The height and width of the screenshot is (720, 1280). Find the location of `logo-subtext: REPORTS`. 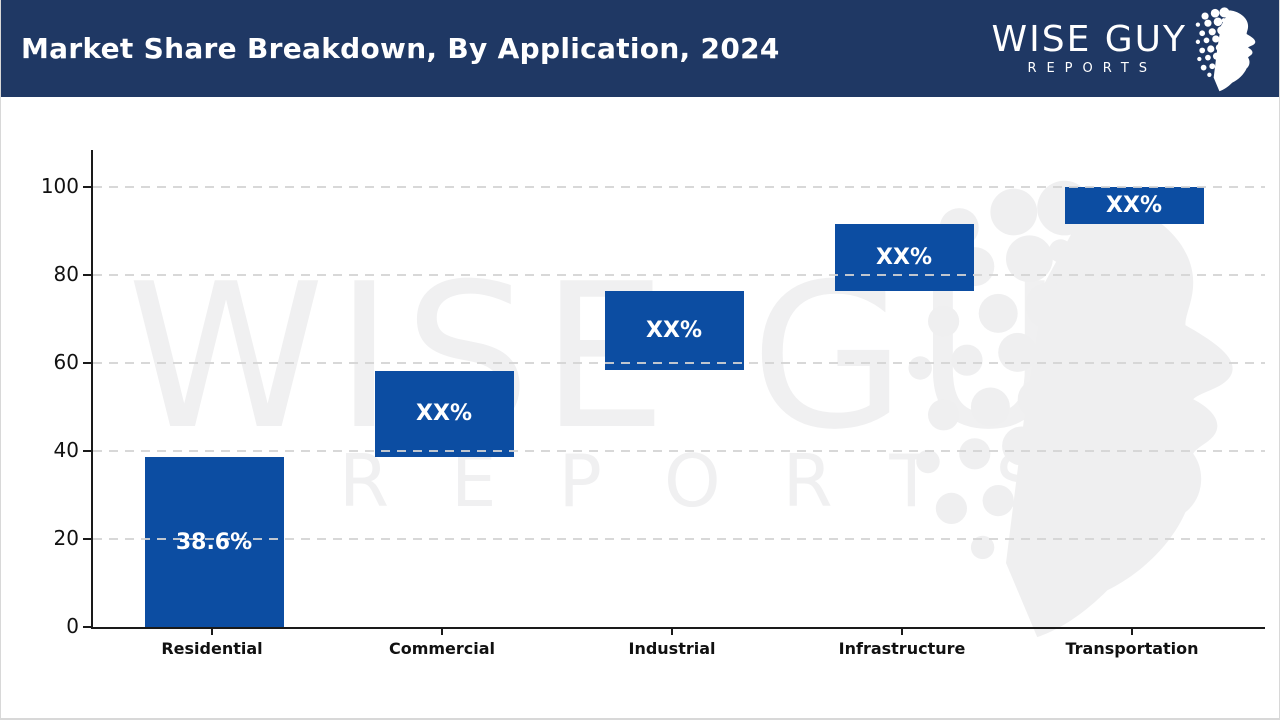

logo-subtext: REPORTS is located at coordinates (1092, 68).